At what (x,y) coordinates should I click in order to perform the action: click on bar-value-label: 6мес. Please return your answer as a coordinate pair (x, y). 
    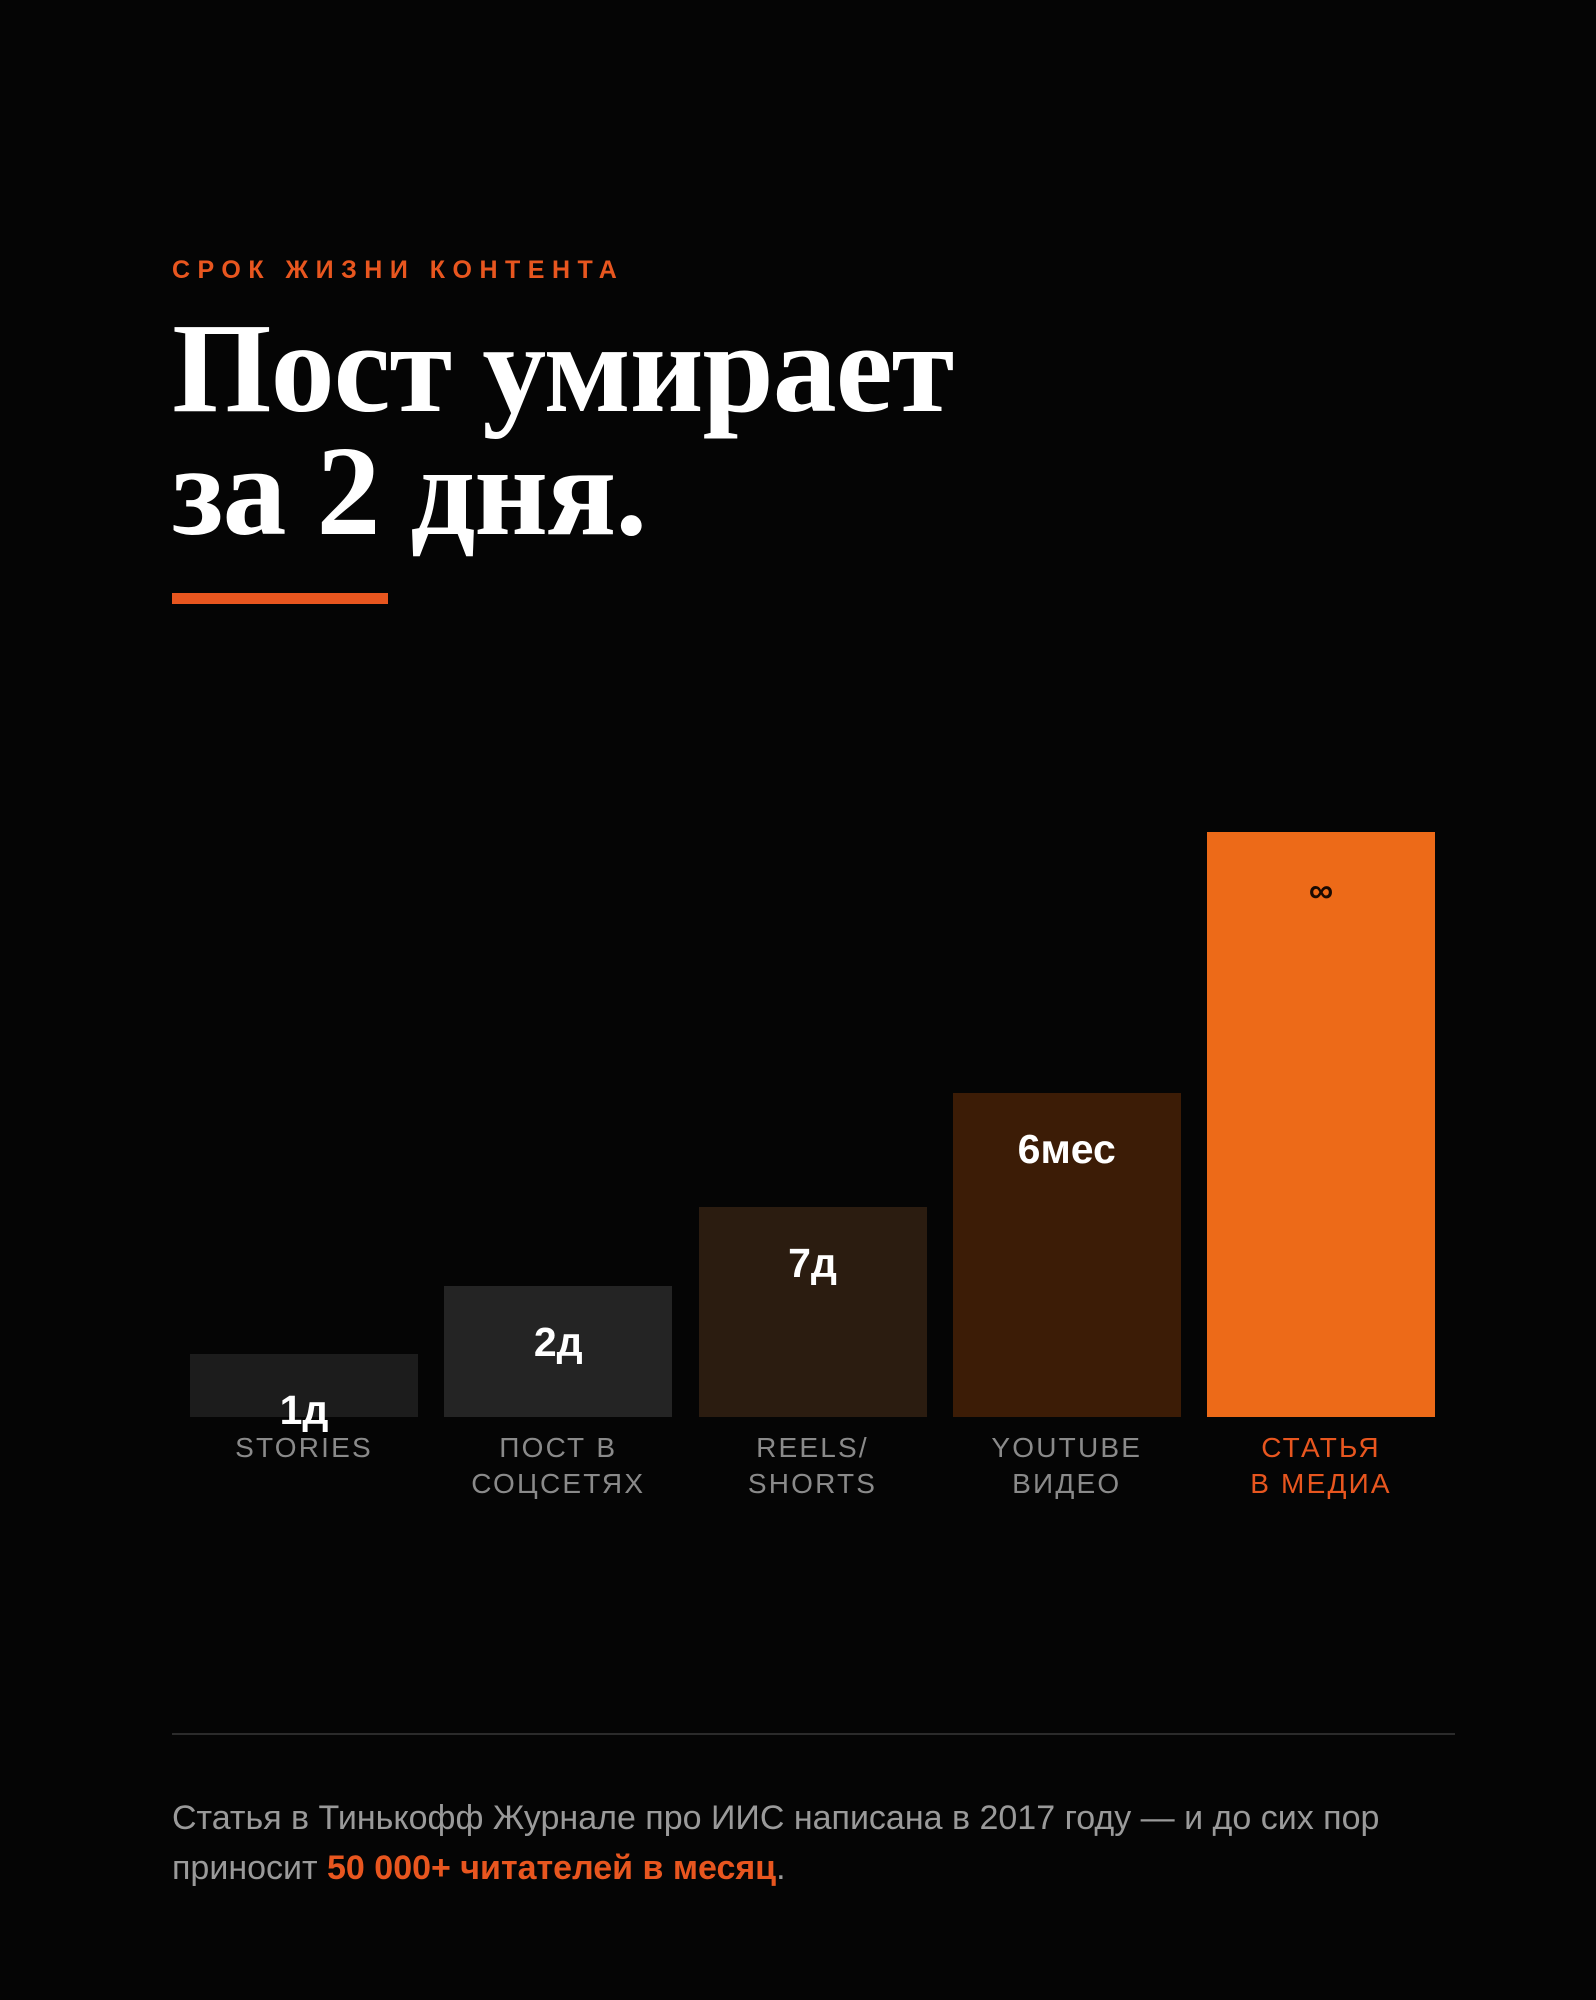
    Looking at the image, I should click on (1066, 1149).